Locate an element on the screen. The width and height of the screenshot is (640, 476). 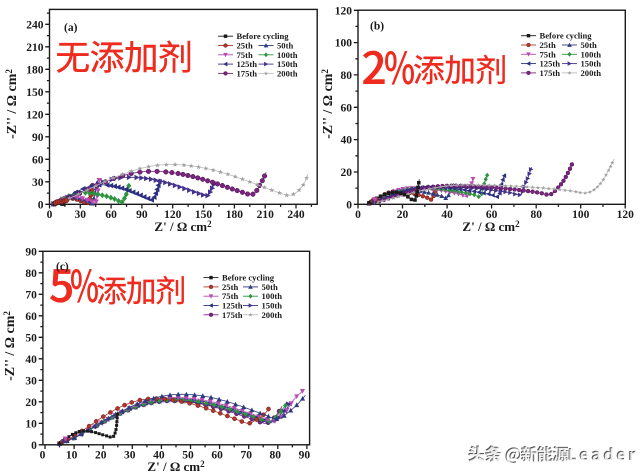
svg-text: (c) is located at coordinates (62, 267).